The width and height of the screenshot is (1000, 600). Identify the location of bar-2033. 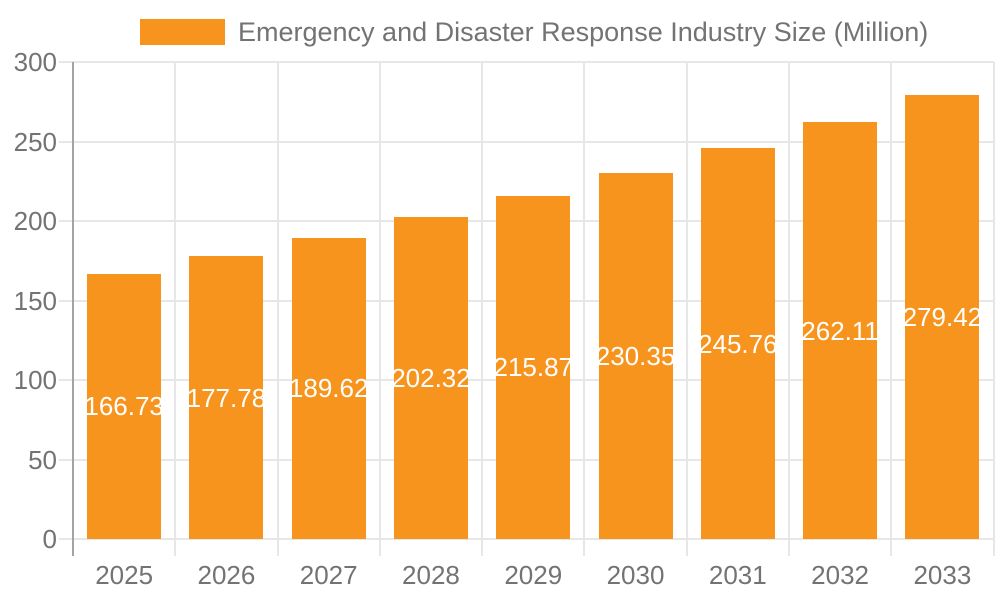
(942, 316).